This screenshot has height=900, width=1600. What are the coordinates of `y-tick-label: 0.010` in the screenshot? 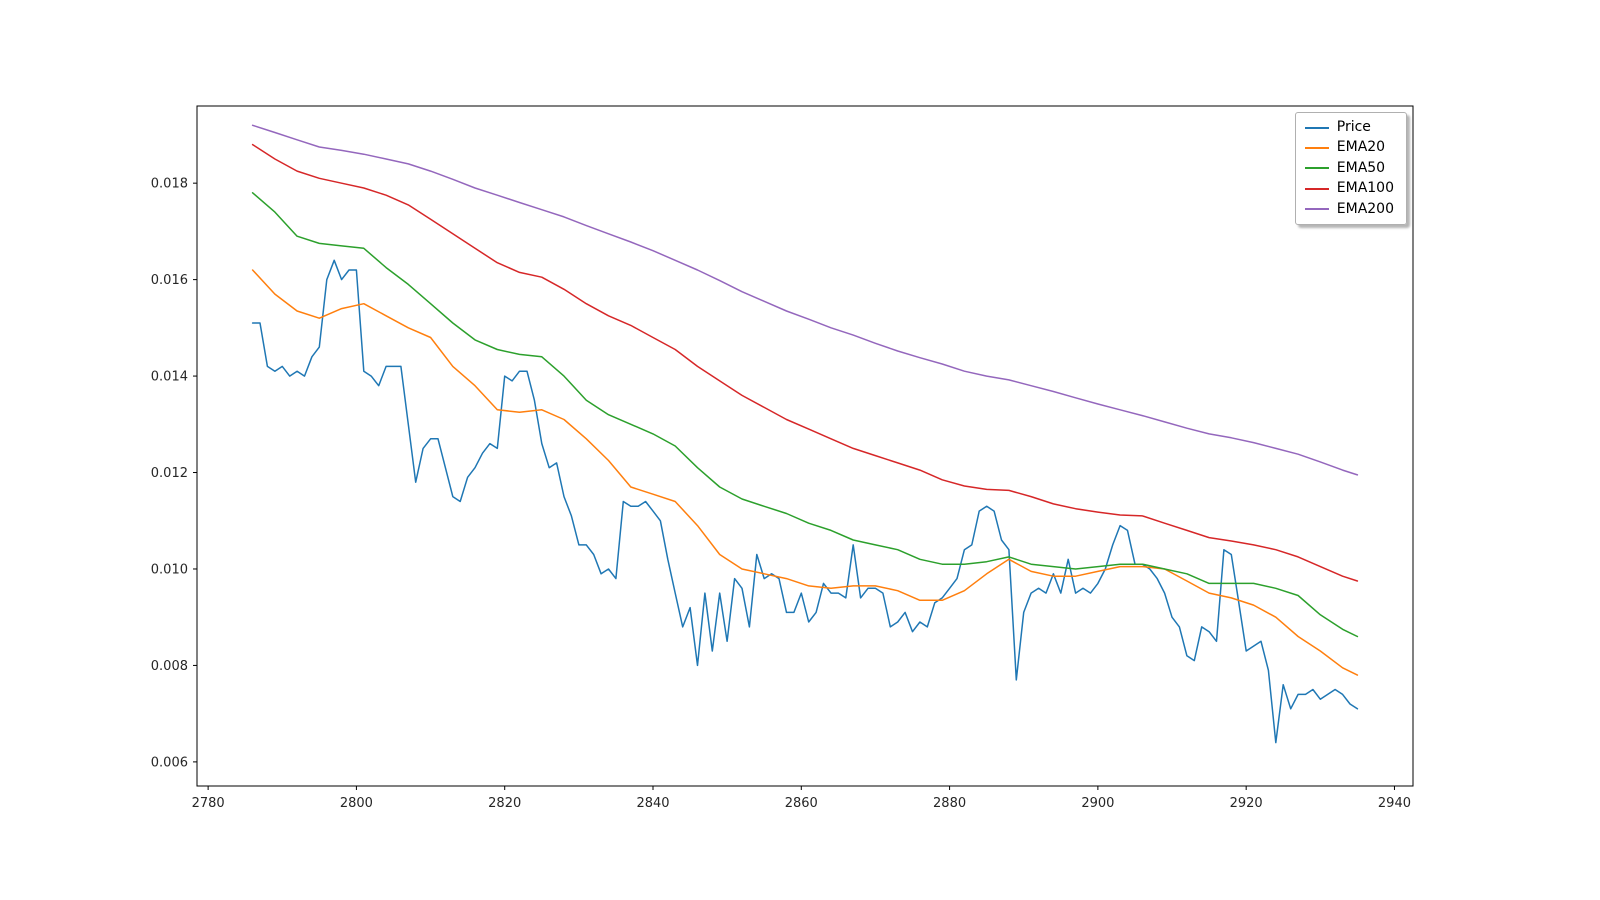 It's located at (169, 569).